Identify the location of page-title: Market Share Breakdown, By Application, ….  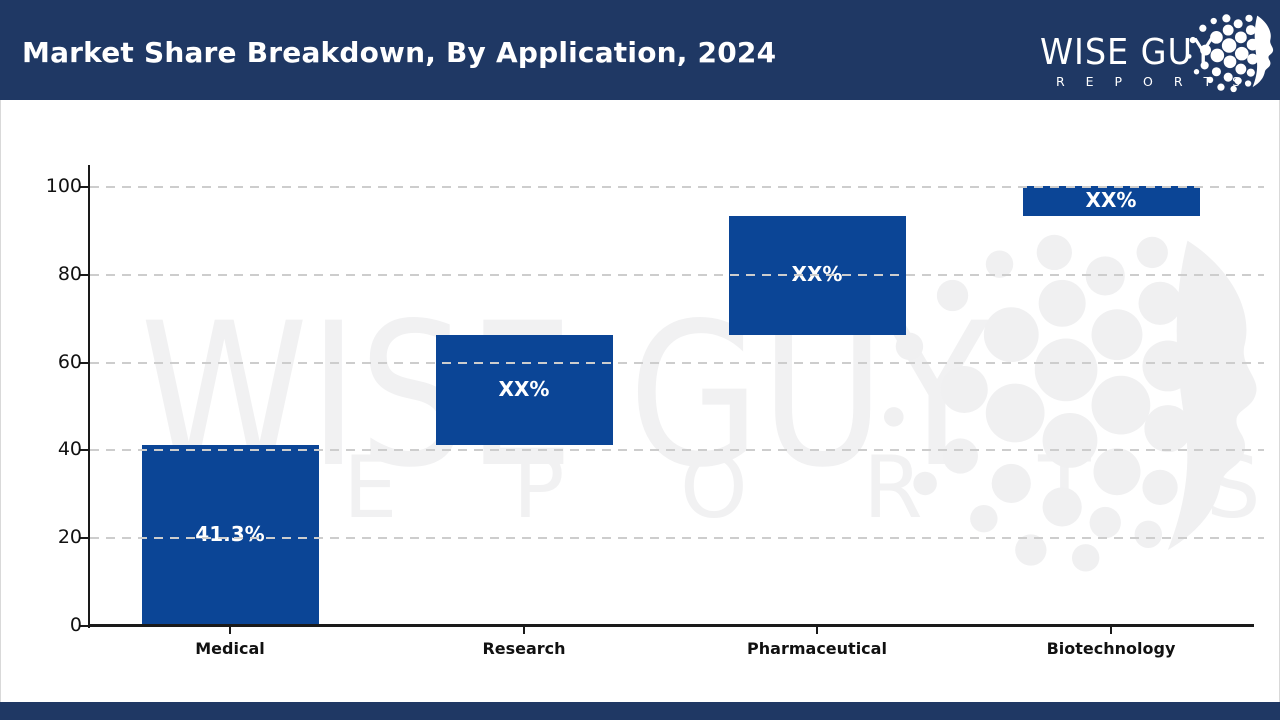
(399, 52).